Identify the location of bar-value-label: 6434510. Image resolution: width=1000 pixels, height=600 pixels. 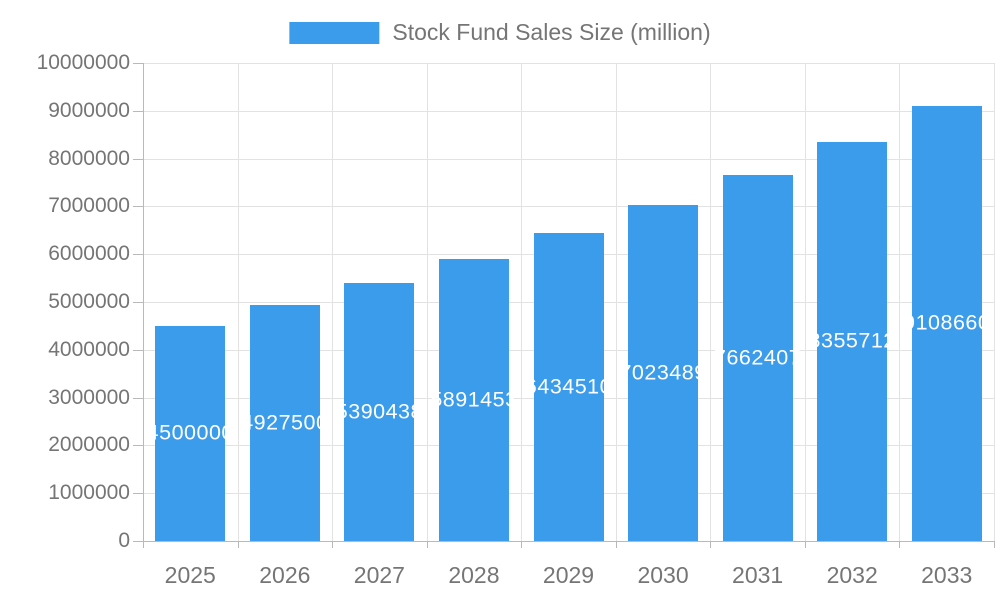
(568, 386).